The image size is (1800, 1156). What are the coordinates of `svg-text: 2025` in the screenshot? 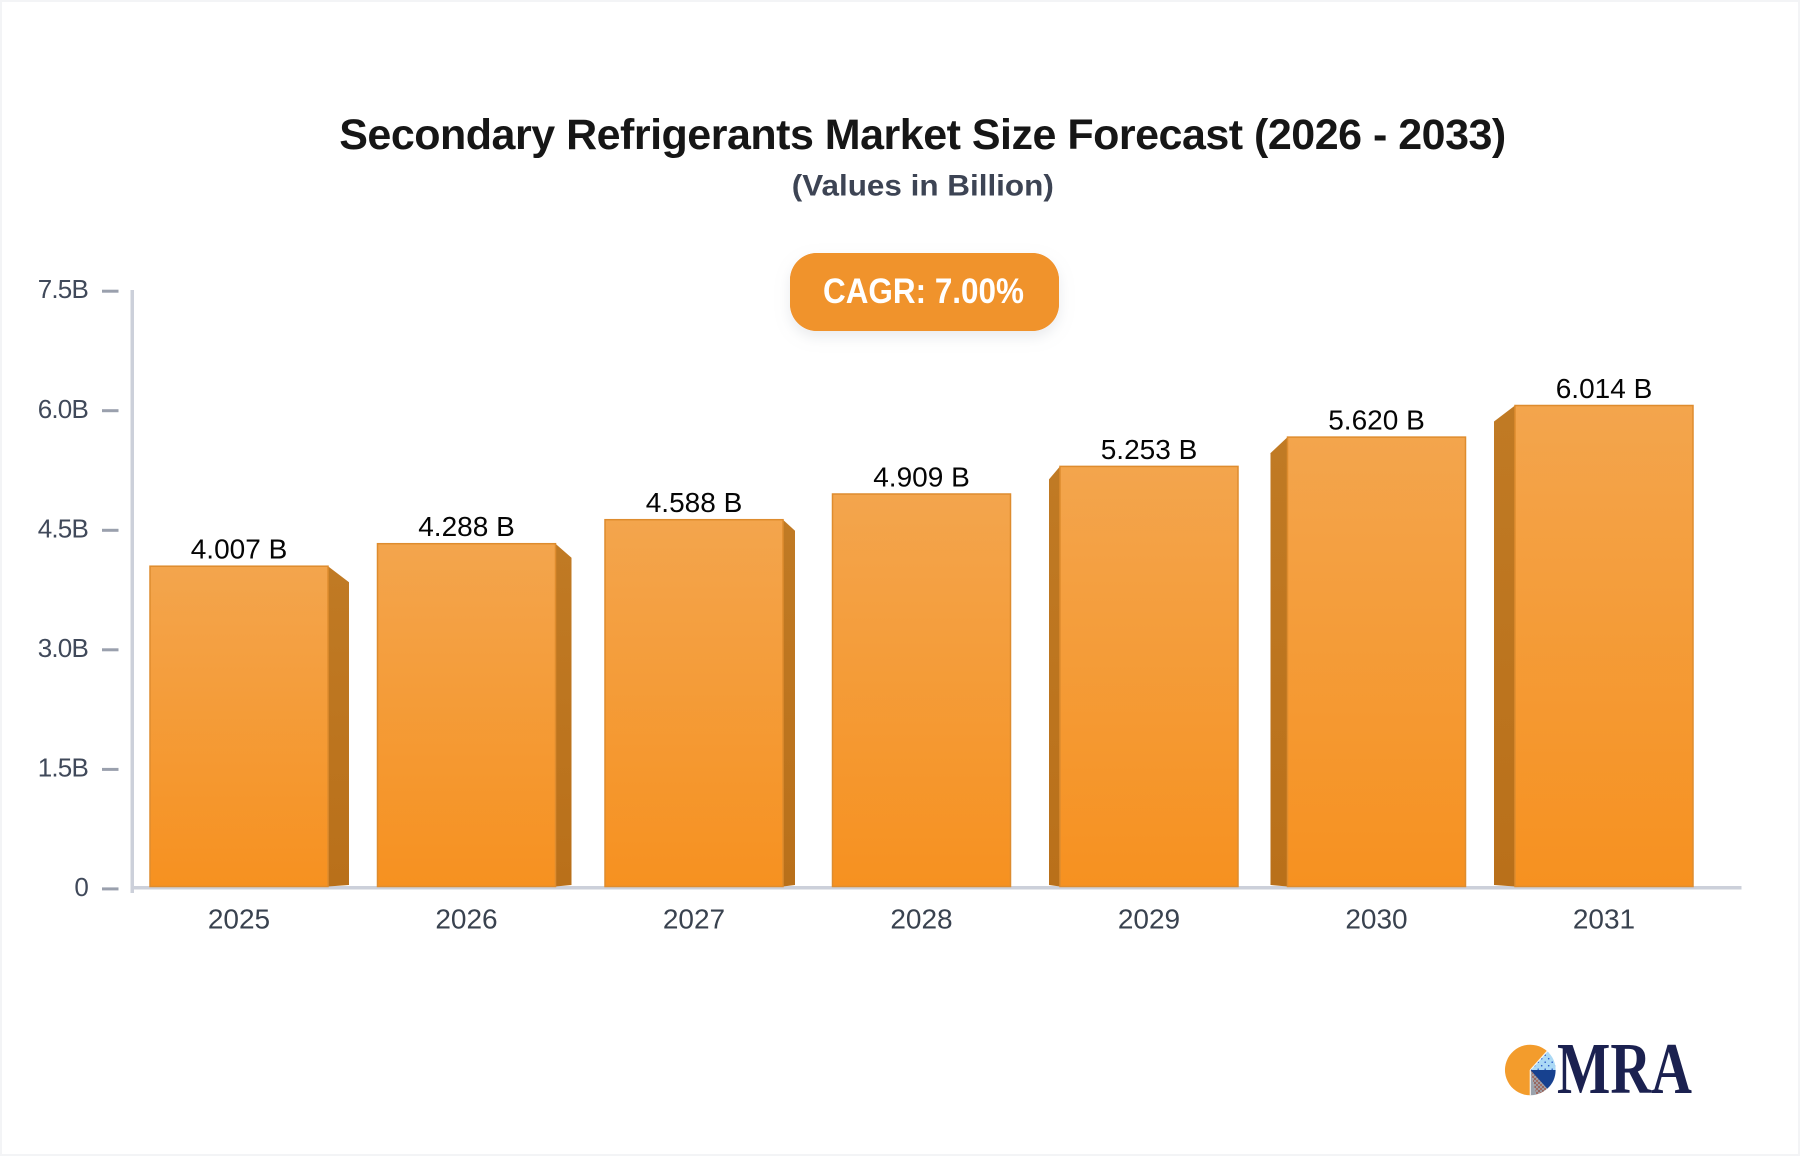 It's located at (239, 919).